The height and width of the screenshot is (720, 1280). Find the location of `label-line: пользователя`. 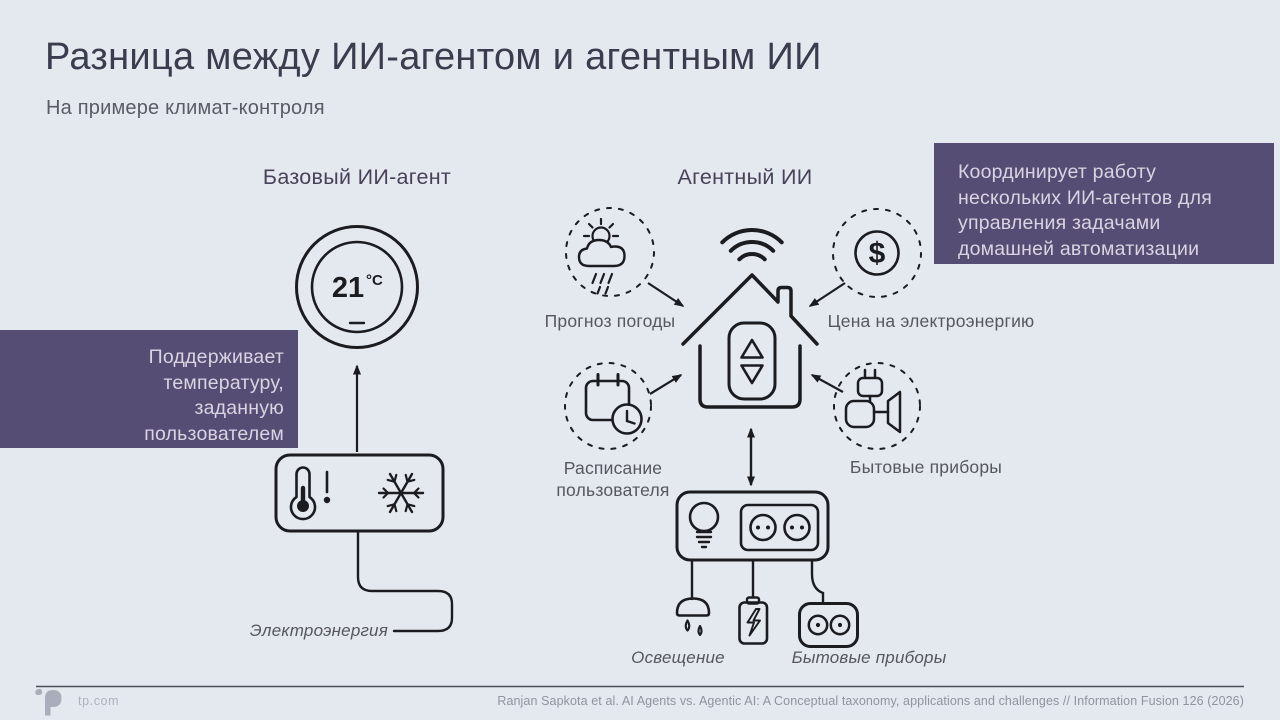

label-line: пользователя is located at coordinates (613, 490).